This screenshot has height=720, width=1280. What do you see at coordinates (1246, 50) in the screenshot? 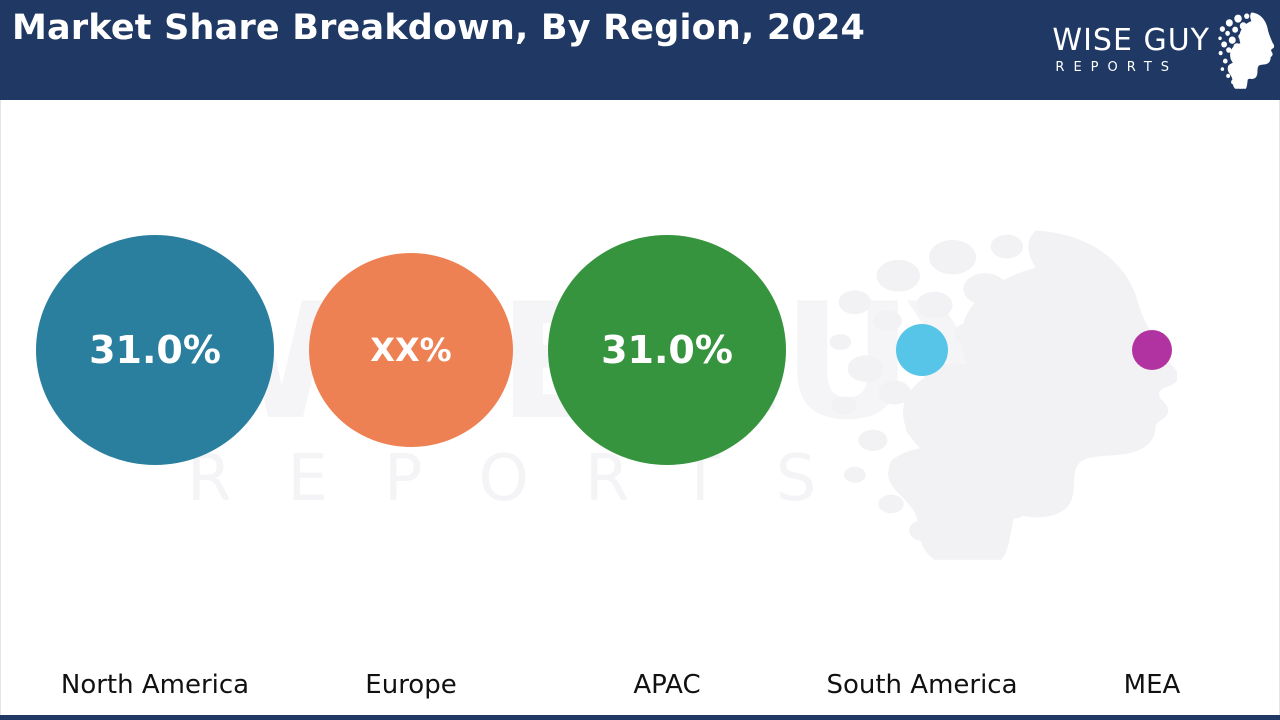
I see `logo-head-icon` at bounding box center [1246, 50].